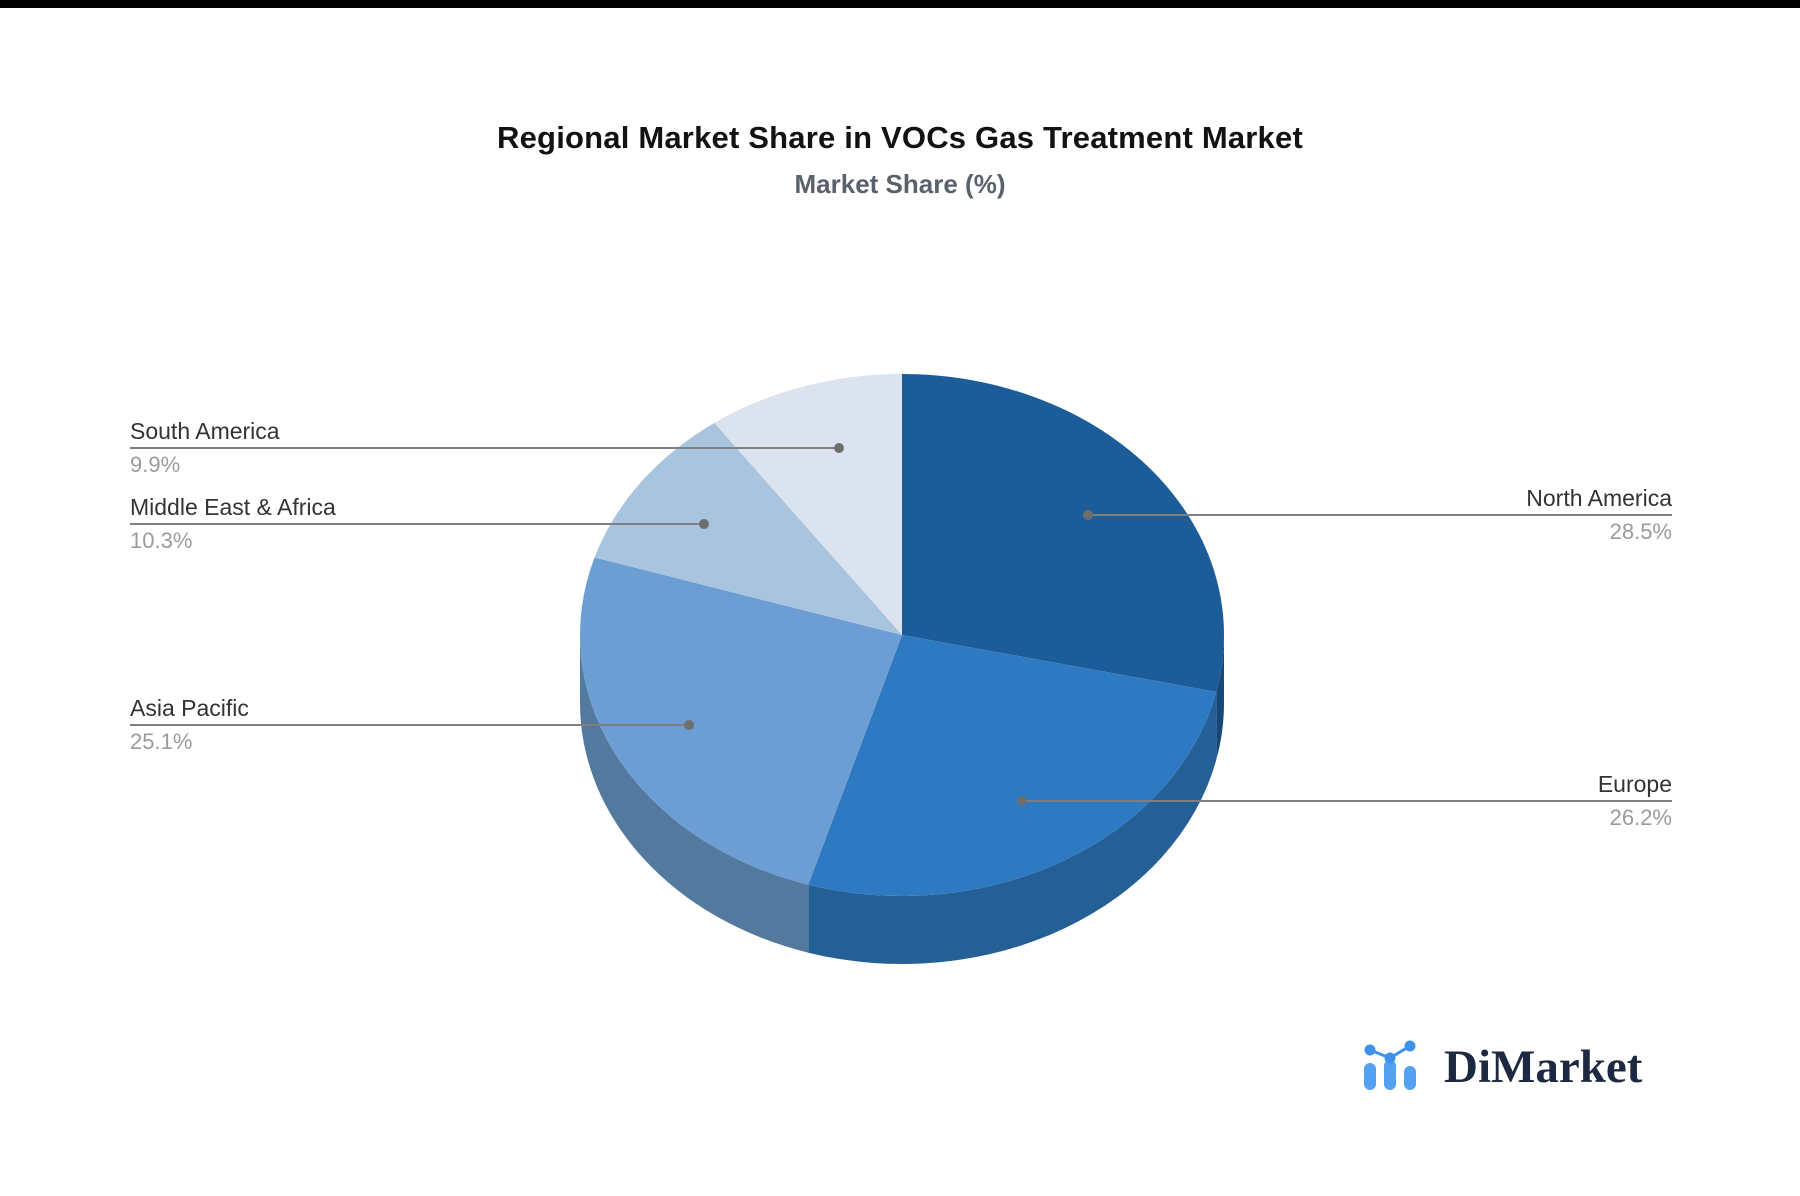 This screenshot has height=1196, width=1800. What do you see at coordinates (1599, 498) in the screenshot?
I see `slice-label-north-america: North America` at bounding box center [1599, 498].